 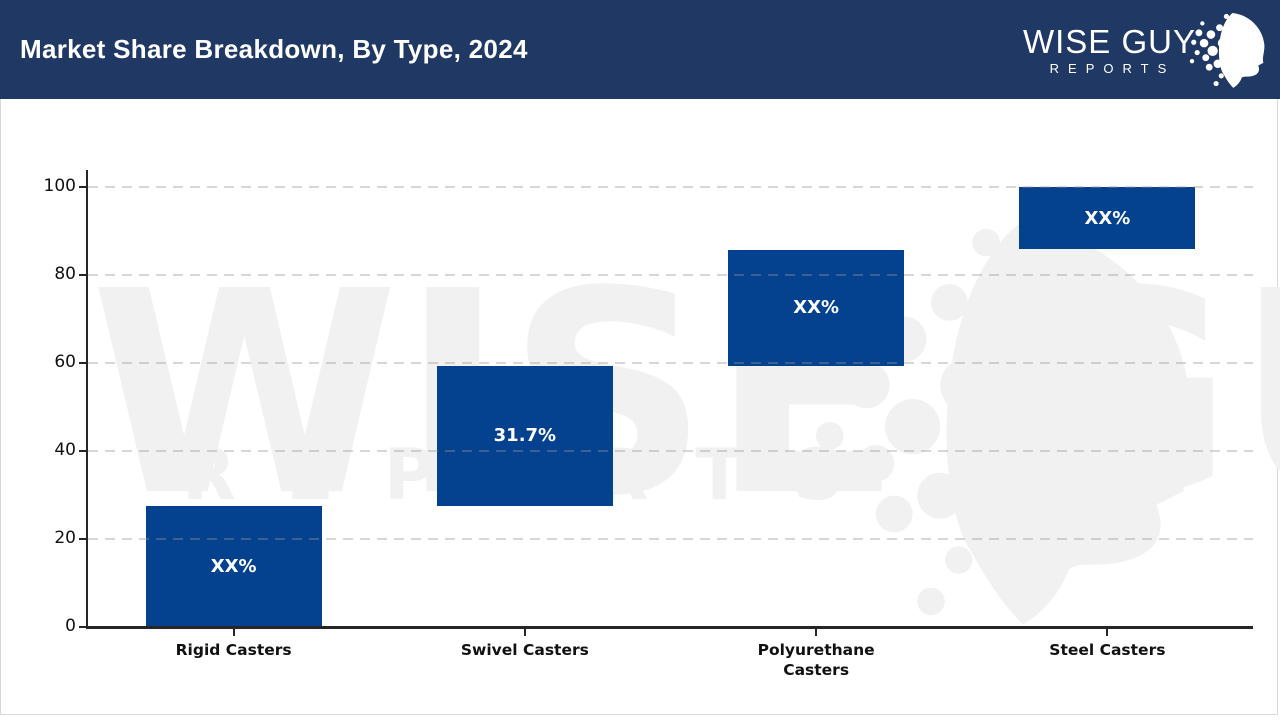 I want to click on brand-logo: WISE GUY REPORTS, so click(x=1147, y=50).